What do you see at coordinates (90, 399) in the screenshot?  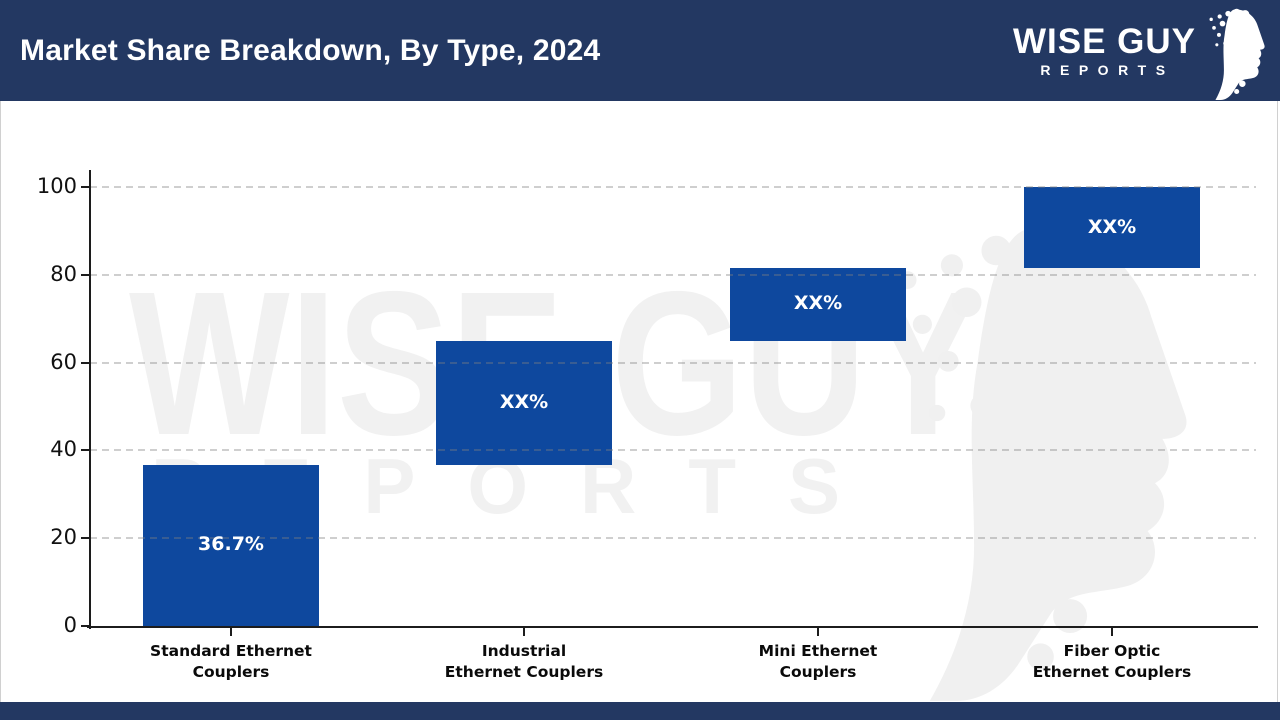 I see `y-axis-line` at bounding box center [90, 399].